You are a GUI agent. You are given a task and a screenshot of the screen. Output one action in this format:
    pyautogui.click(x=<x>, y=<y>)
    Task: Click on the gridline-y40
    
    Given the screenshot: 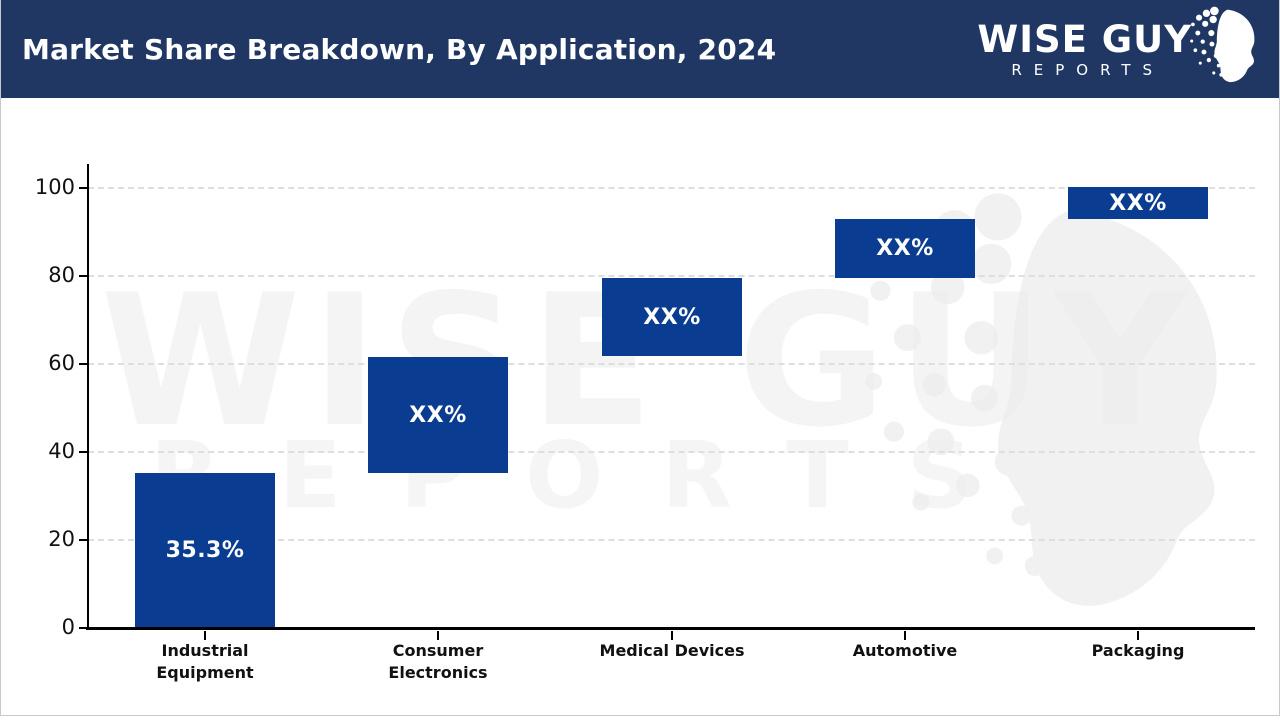 What is the action you would take?
    pyautogui.click(x=671, y=452)
    